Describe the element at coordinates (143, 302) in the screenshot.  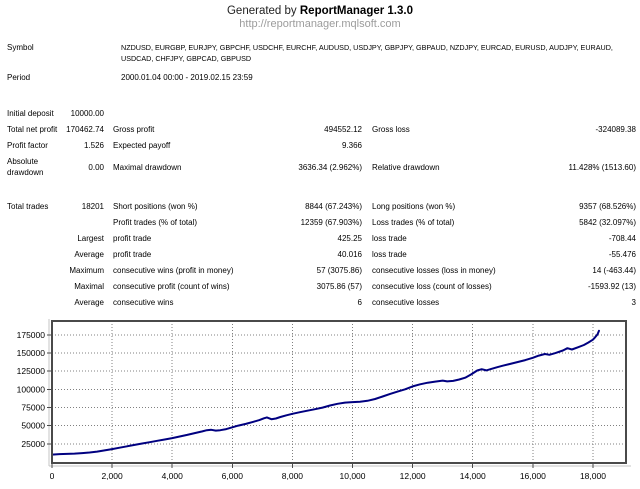
I see `stat-label: consecutive wins` at that location.